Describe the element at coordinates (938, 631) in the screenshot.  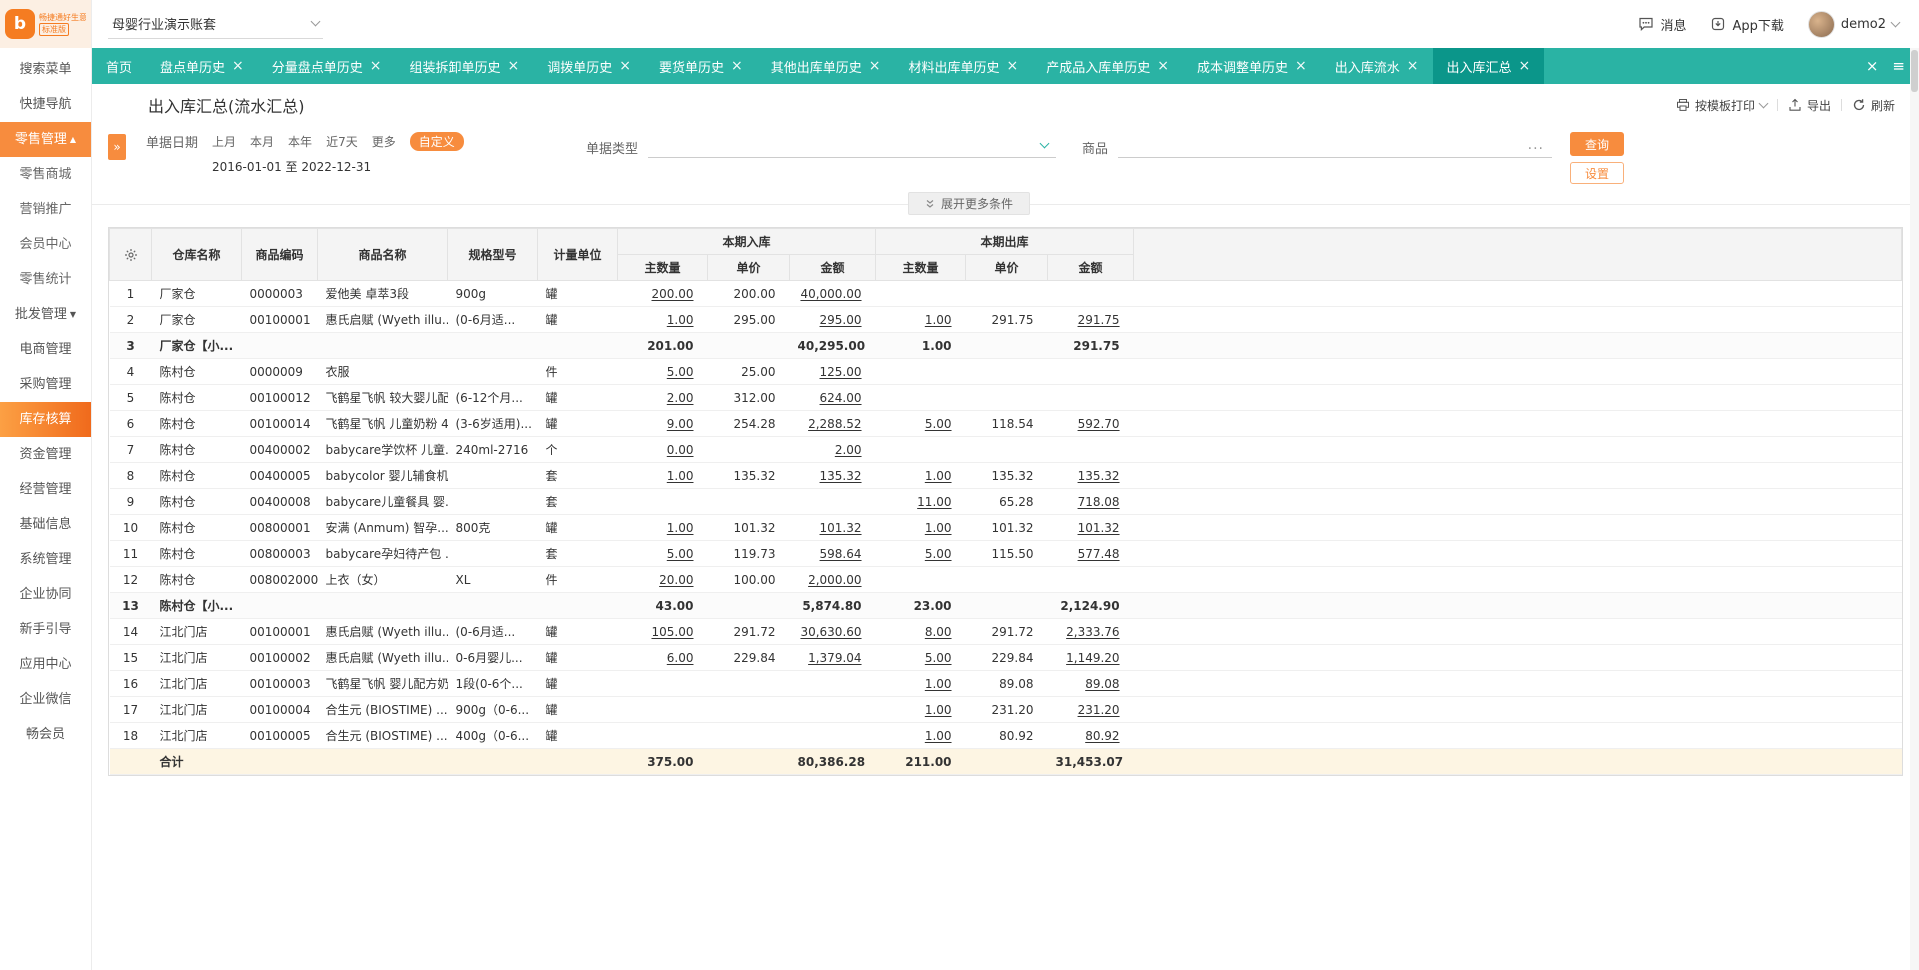
I see `drilldown-link: 8.00` at that location.